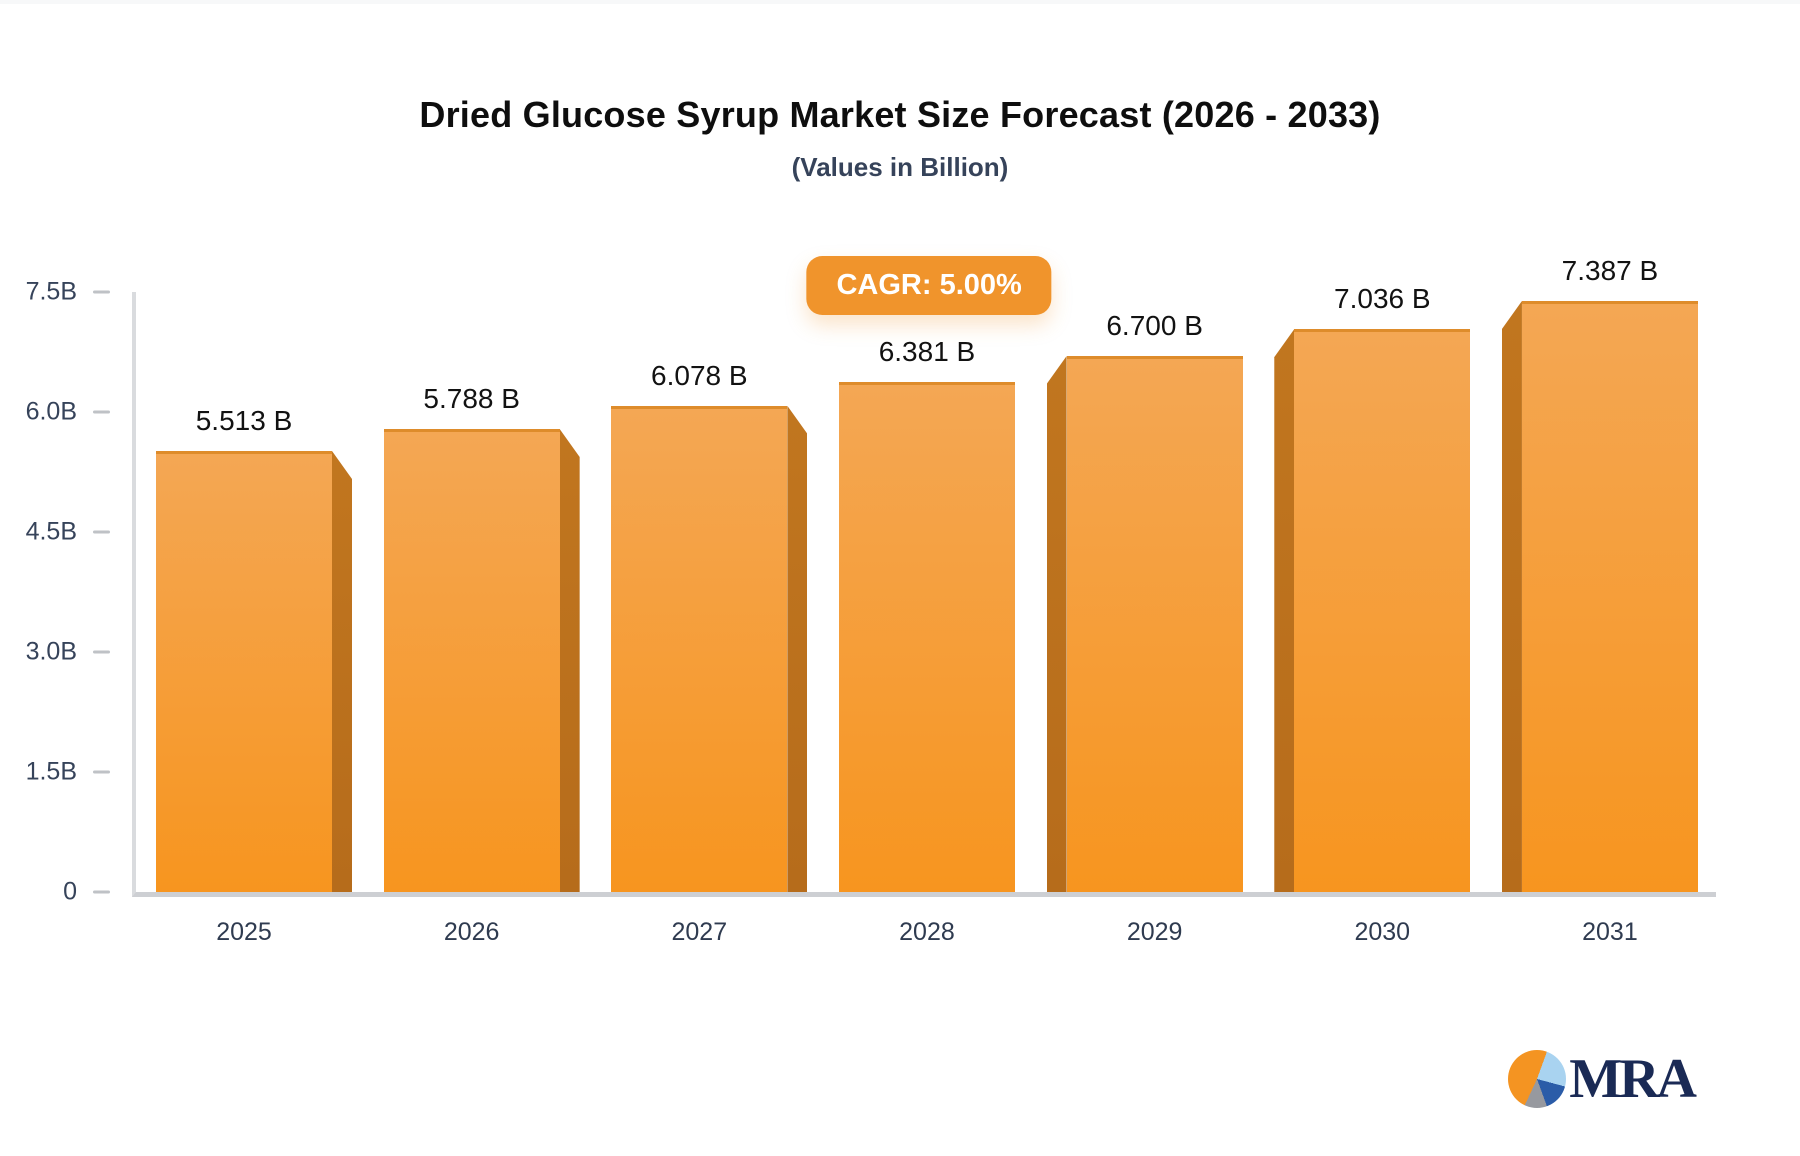 Image resolution: width=1800 pixels, height=1156 pixels. Describe the element at coordinates (900, 167) in the screenshot. I see `chart-subtitle: (Values in Billion)` at that location.